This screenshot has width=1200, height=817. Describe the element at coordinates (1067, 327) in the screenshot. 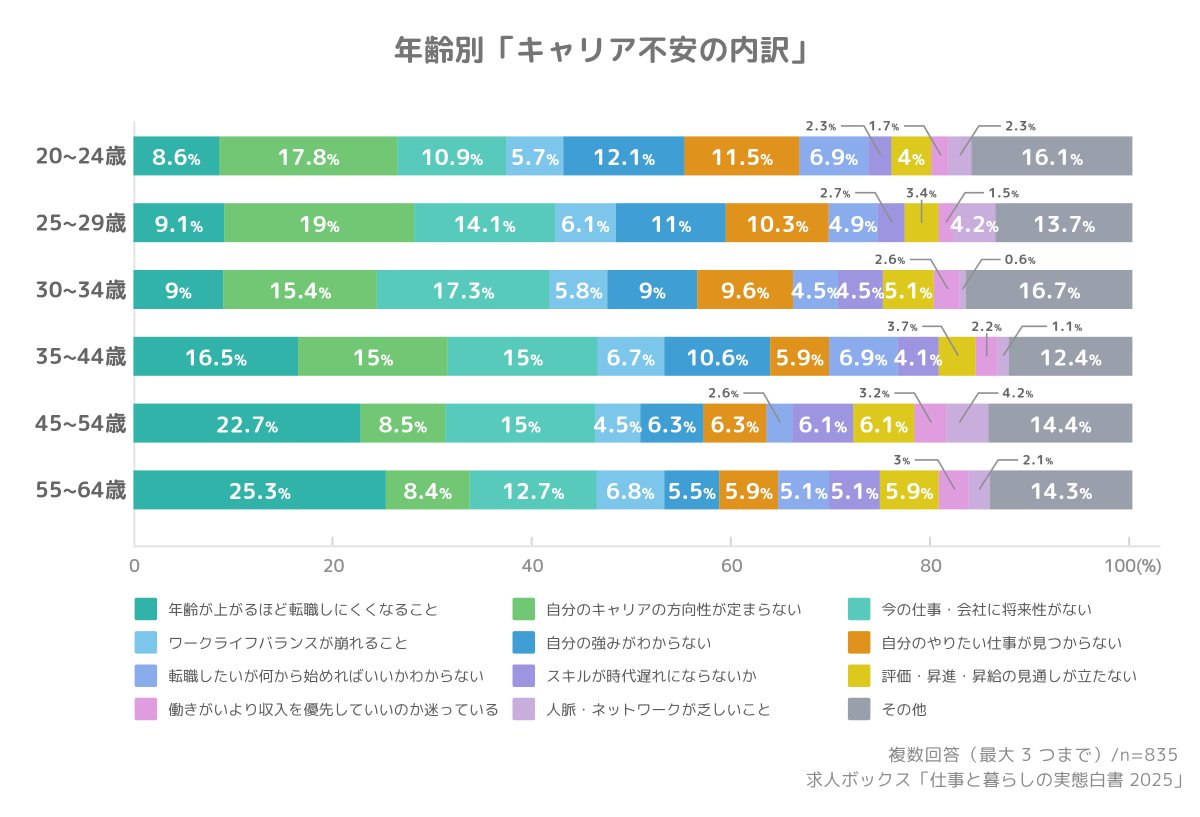

I see `svg-text: 1.1%` at that location.